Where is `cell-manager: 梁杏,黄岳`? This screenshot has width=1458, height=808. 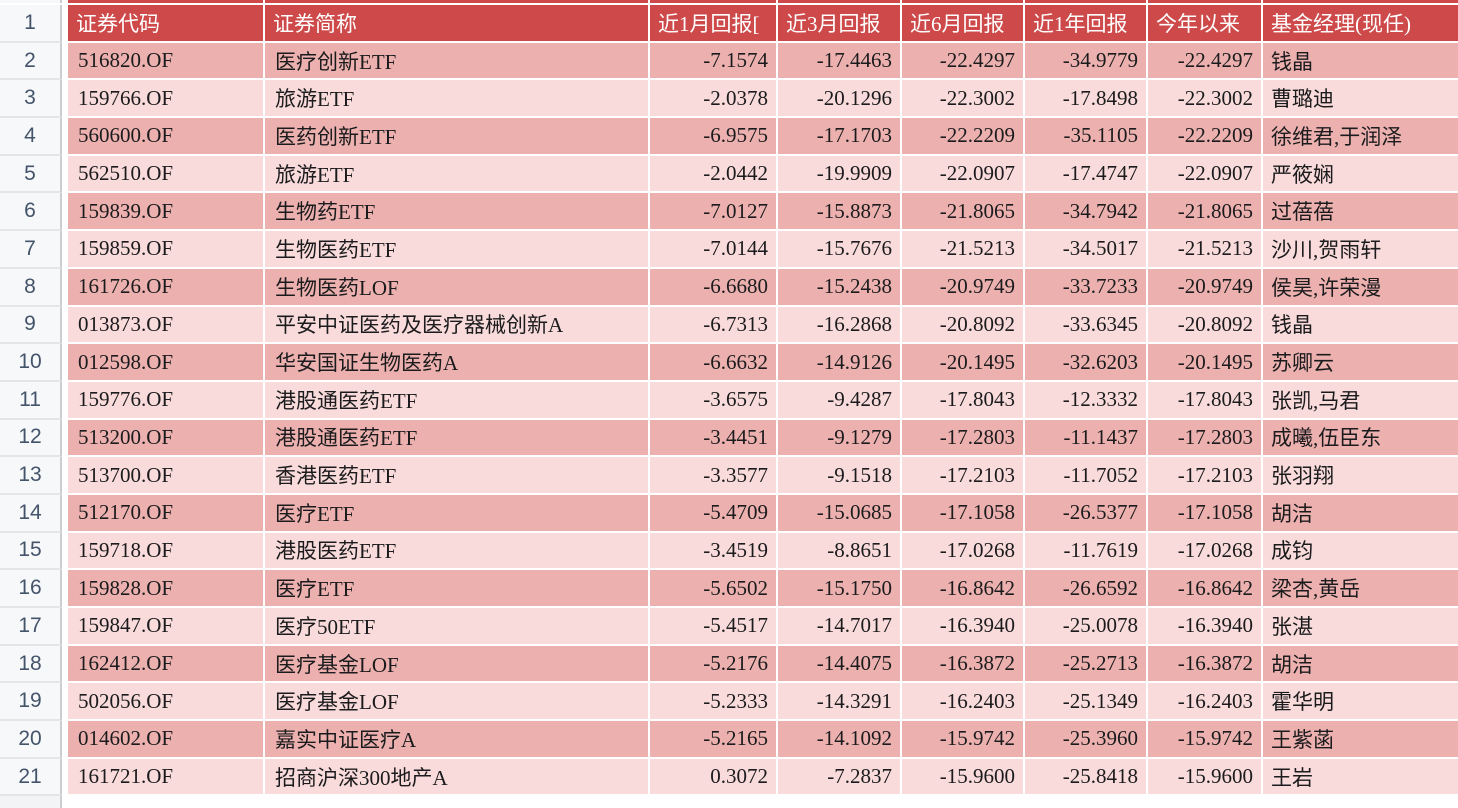 cell-manager: 梁杏,黄岳 is located at coordinates (1360, 589).